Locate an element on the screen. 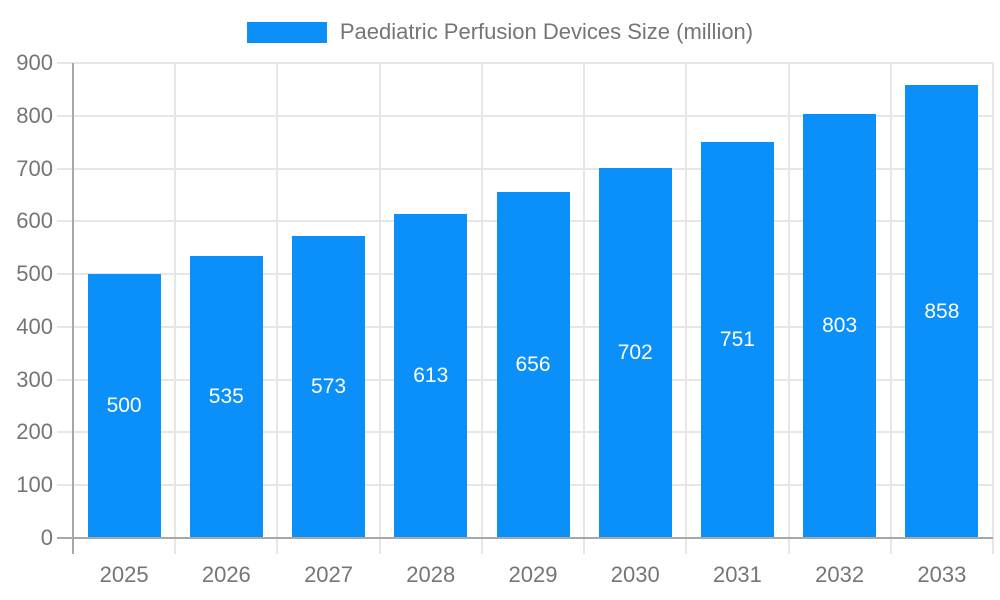 The image size is (1000, 600). x-axis-label-2033: 2033 is located at coordinates (942, 574).